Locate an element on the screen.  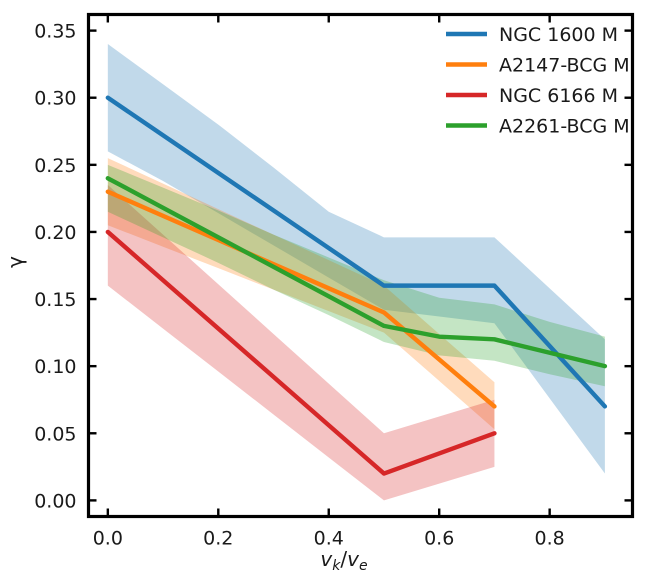
x-tick-label: 0.6 is located at coordinates (439, 539).